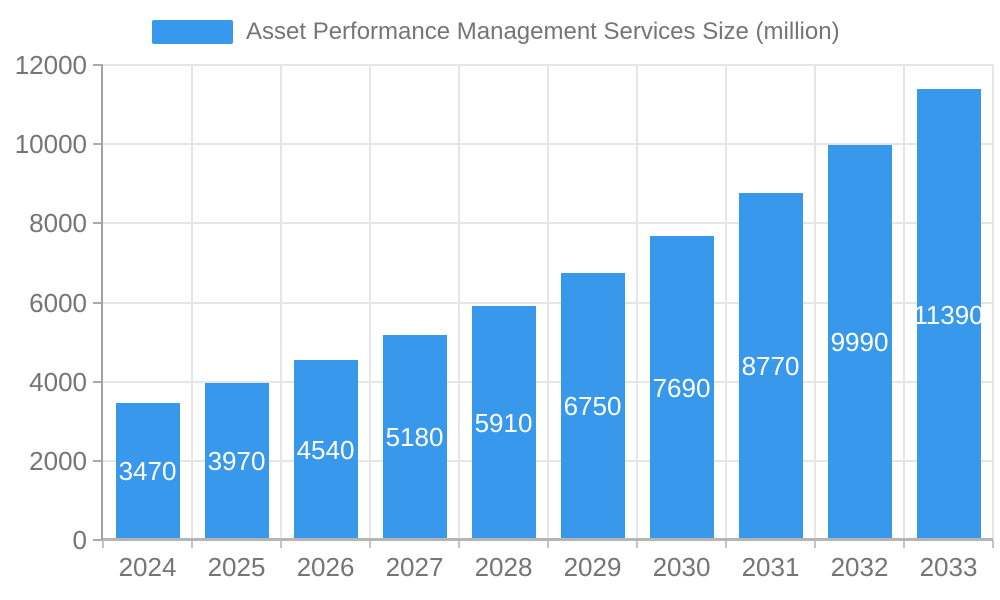  I want to click on bar-2025, so click(236, 461).